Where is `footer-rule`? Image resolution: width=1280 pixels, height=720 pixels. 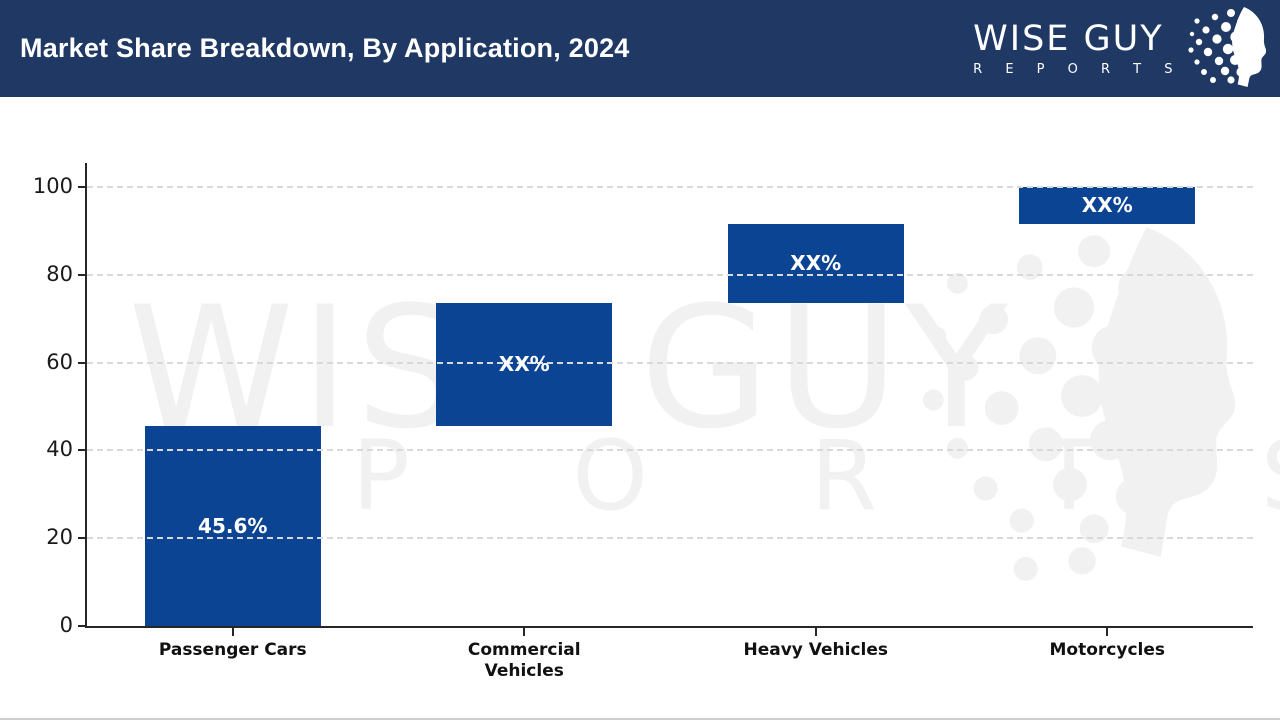
footer-rule is located at coordinates (640, 719).